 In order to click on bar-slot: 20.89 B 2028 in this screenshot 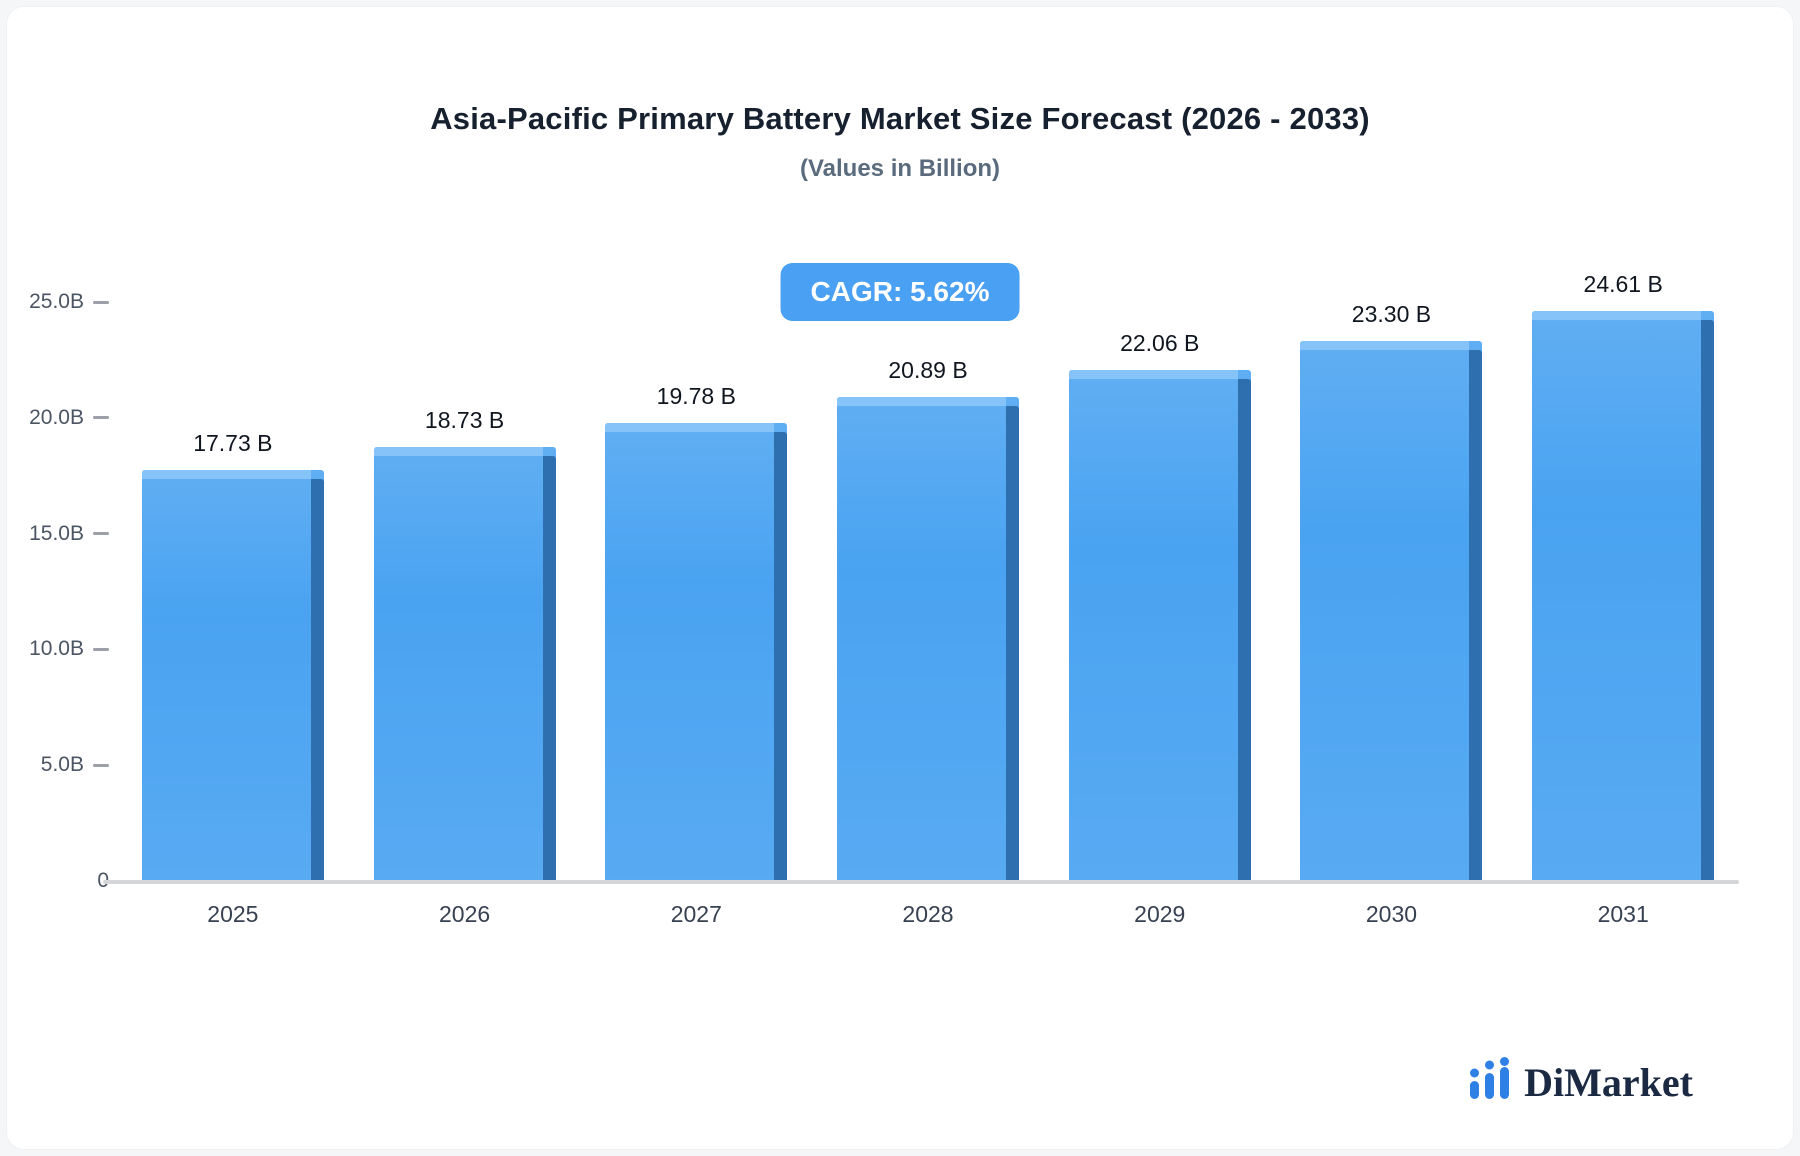, I will do `click(928, 614)`.